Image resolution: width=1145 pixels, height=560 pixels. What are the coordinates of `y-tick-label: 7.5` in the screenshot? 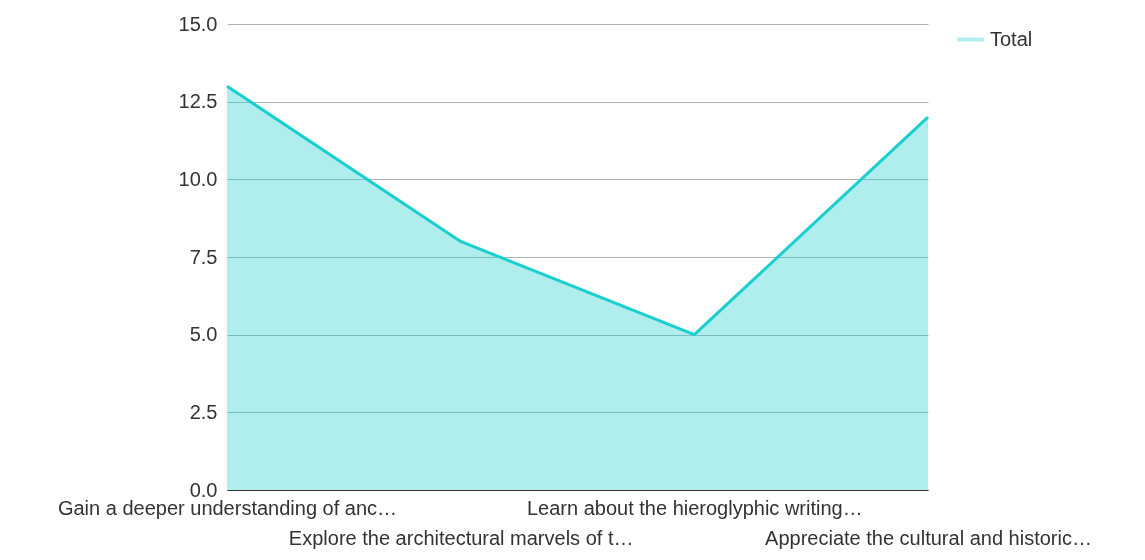 It's located at (203, 256).